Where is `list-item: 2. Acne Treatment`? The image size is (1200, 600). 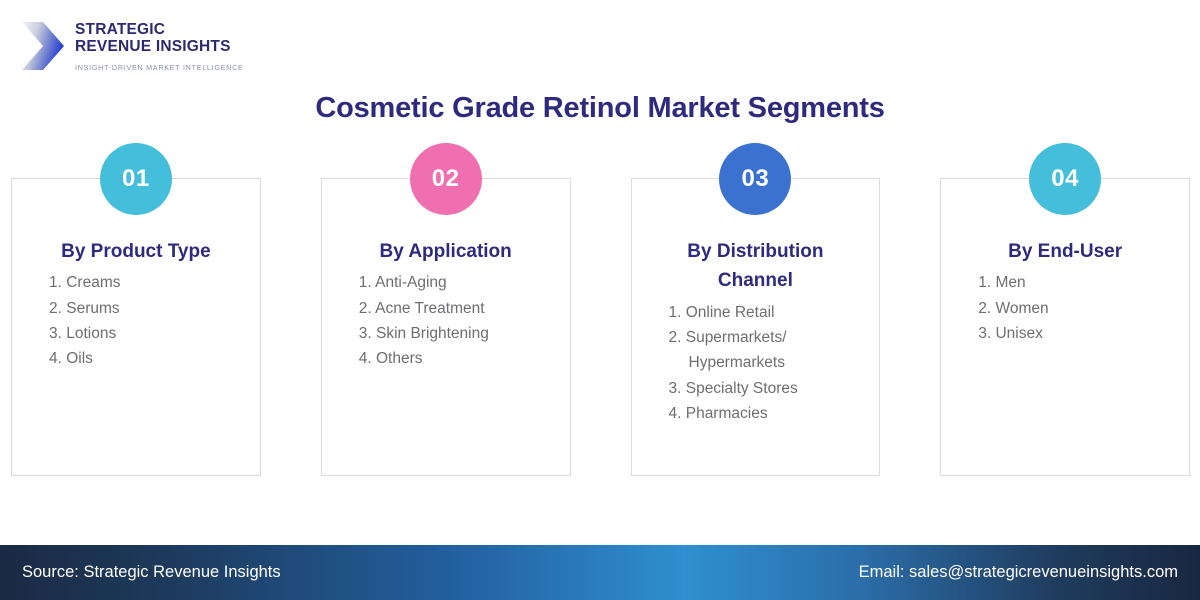
list-item: 2. Acne Treatment is located at coordinates (421, 308).